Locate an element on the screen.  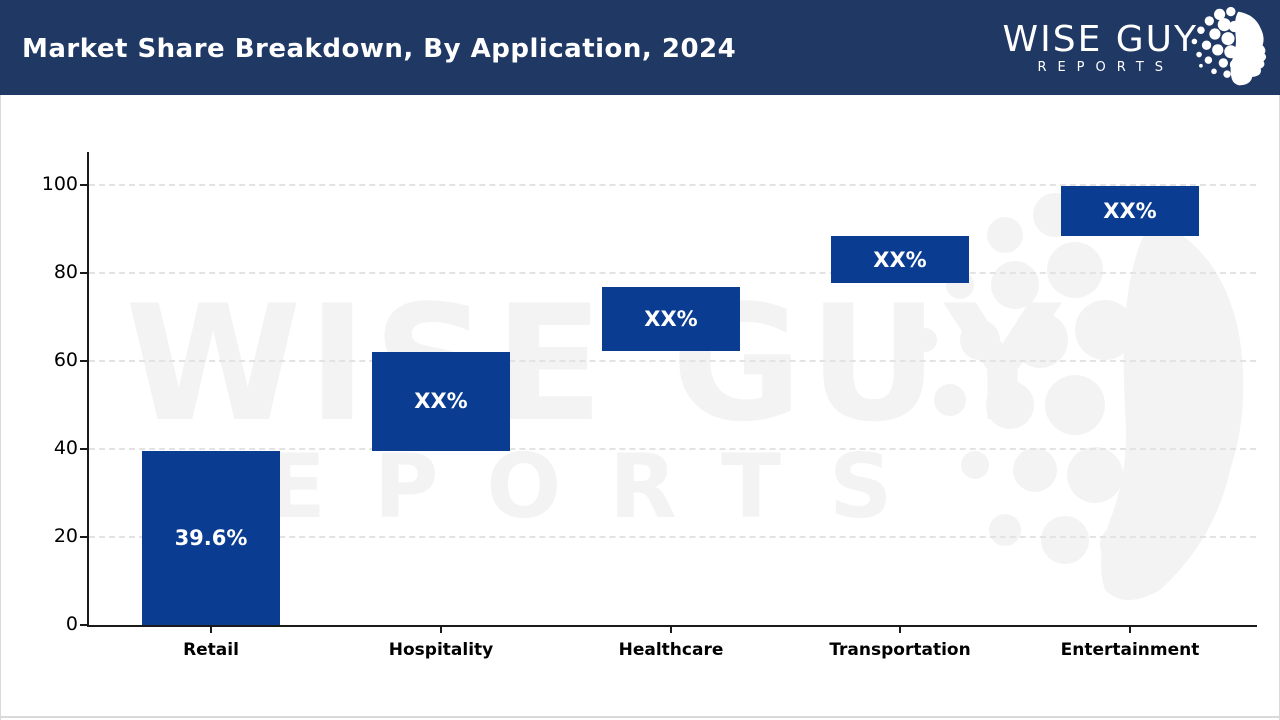
logo-head-icon is located at coordinates (1229, 46).